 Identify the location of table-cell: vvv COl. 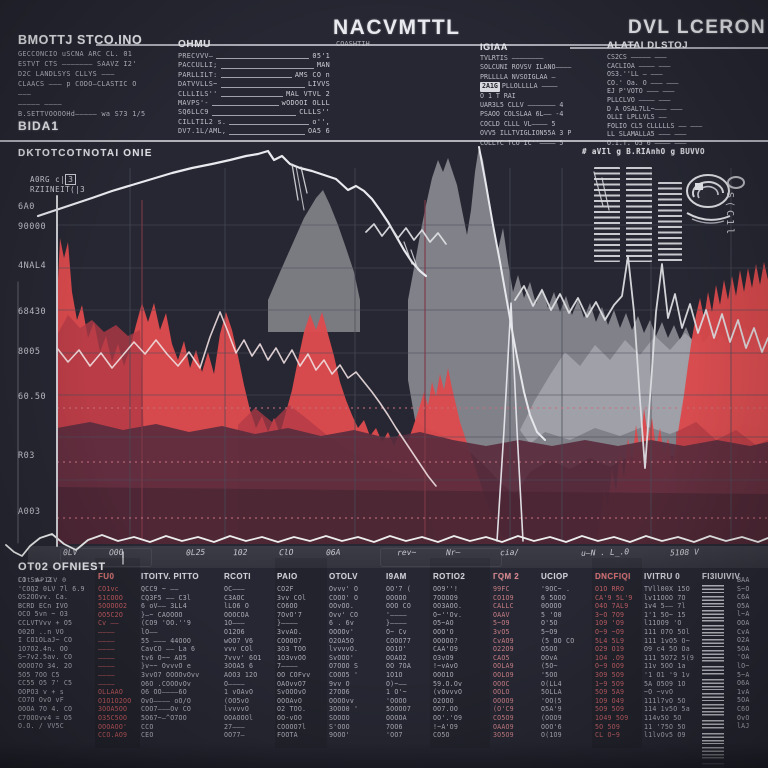
(239, 649).